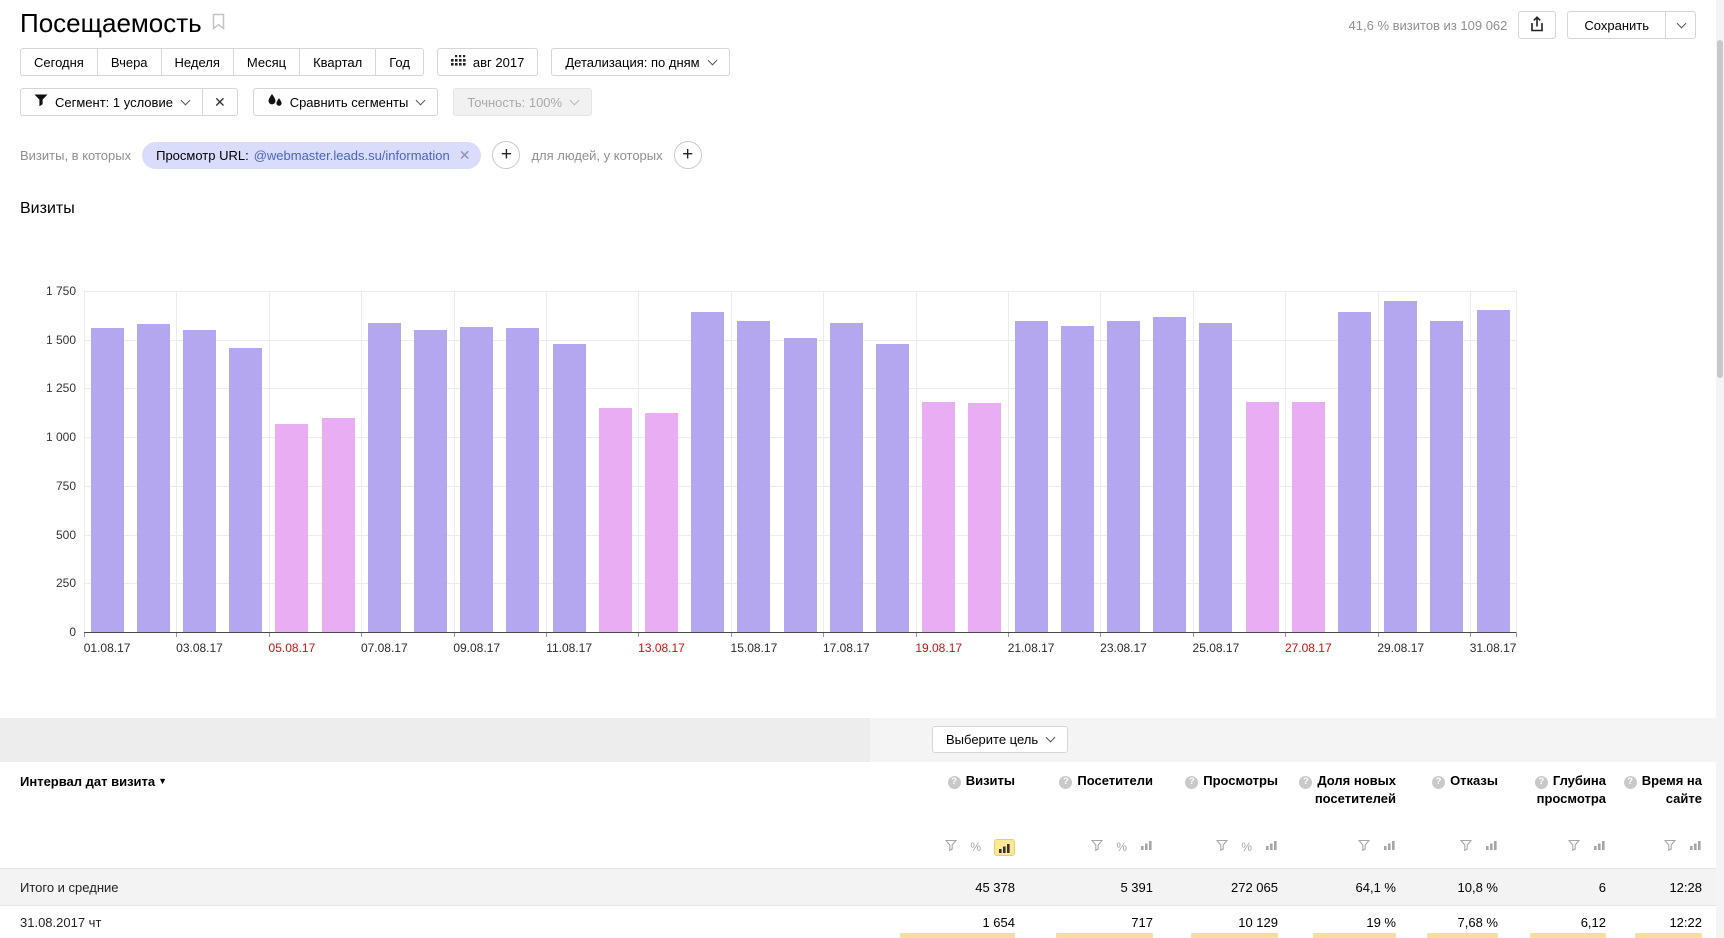 The width and height of the screenshot is (1724, 938). What do you see at coordinates (1474, 780) in the screenshot?
I see `column-header-label: Отказы` at bounding box center [1474, 780].